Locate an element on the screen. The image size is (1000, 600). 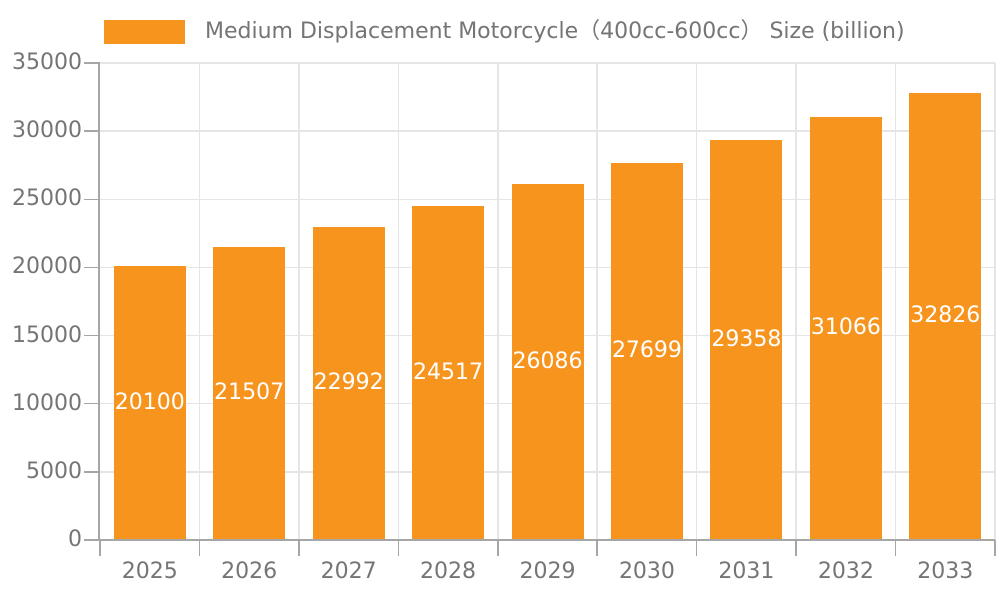
y-axis-label: 15000 is located at coordinates (47, 335).